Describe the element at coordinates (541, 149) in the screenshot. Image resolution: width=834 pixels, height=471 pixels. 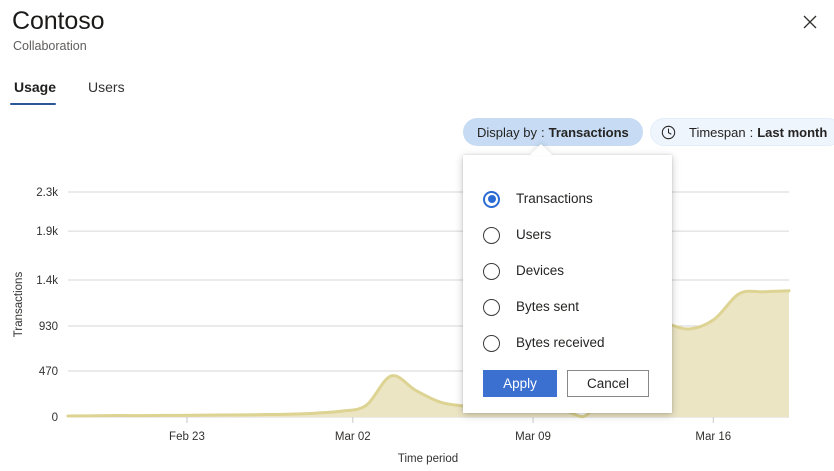
I see `callout-arrow` at that location.